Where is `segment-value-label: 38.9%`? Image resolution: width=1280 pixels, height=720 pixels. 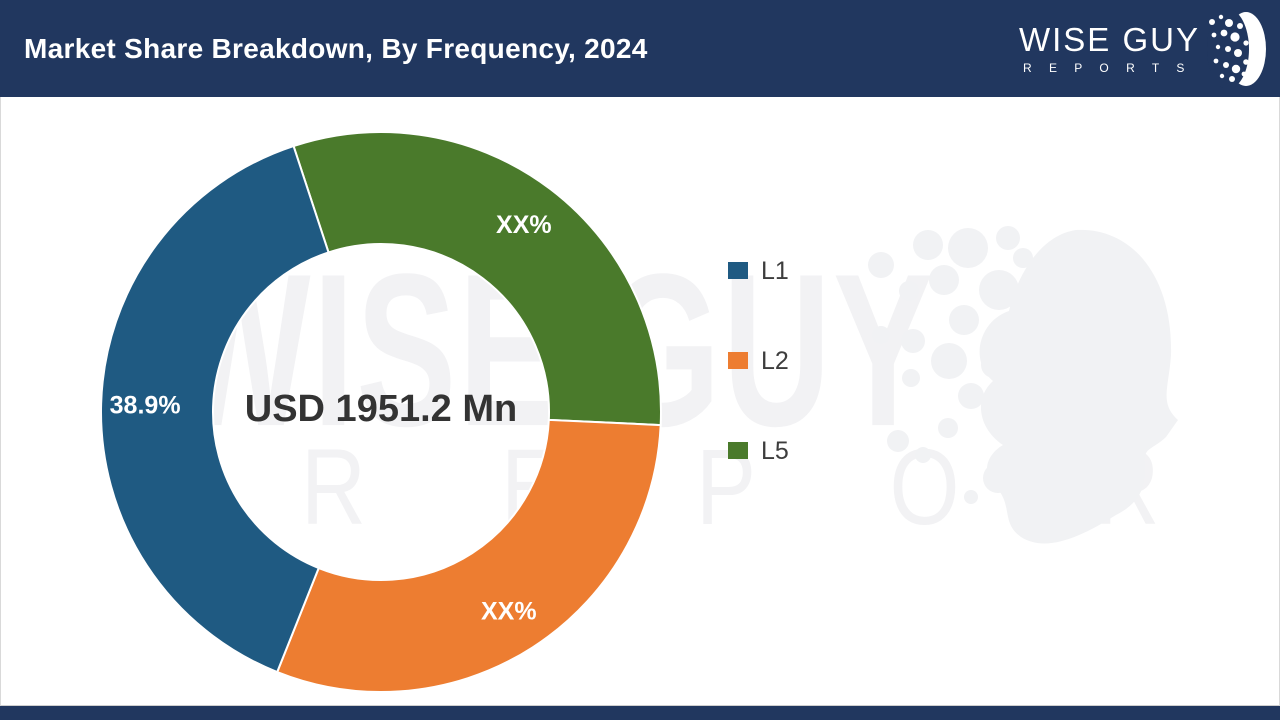
segment-value-label: 38.9% is located at coordinates (145, 406).